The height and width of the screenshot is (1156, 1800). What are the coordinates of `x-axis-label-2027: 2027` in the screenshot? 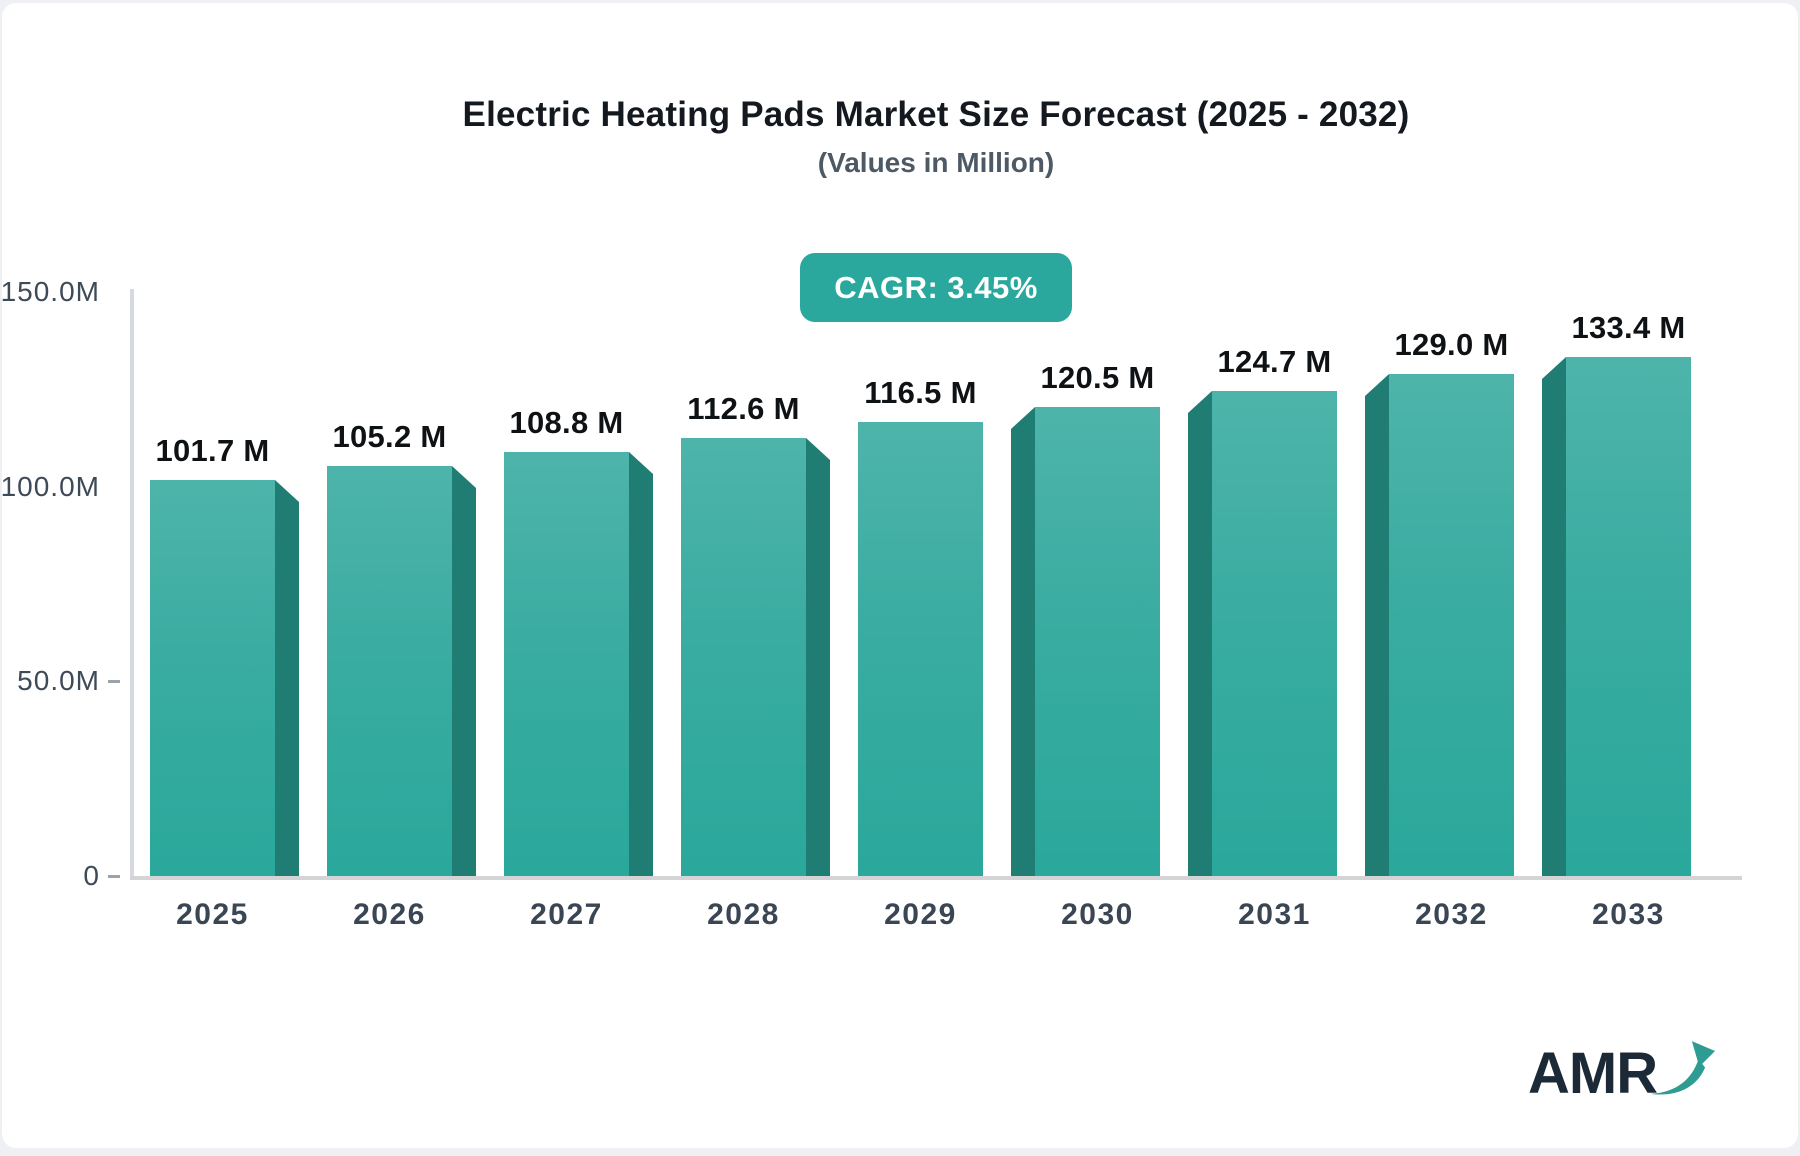 It's located at (566, 914).